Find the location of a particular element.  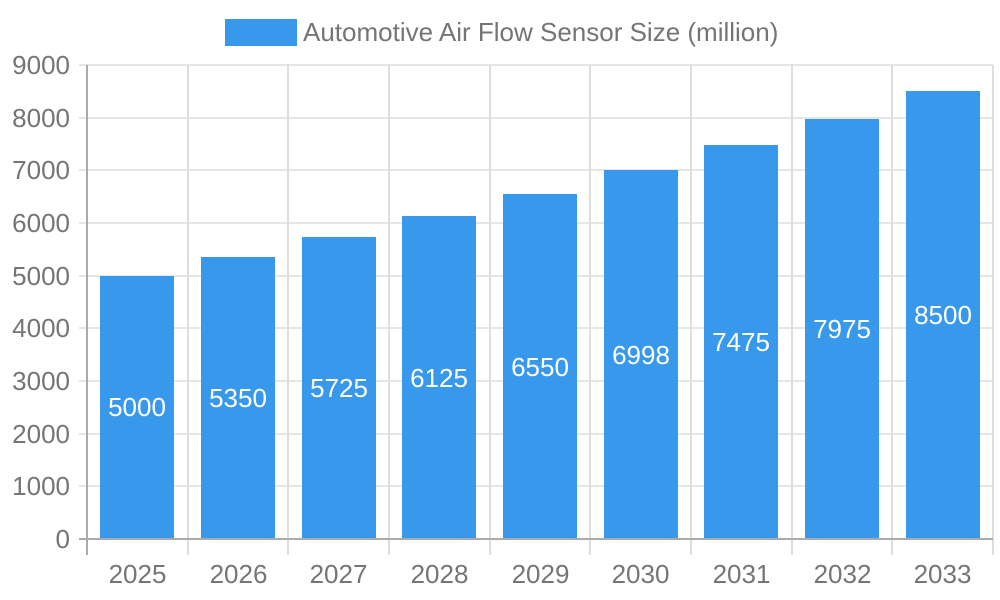

bar-value-label: 7975 is located at coordinates (842, 329).